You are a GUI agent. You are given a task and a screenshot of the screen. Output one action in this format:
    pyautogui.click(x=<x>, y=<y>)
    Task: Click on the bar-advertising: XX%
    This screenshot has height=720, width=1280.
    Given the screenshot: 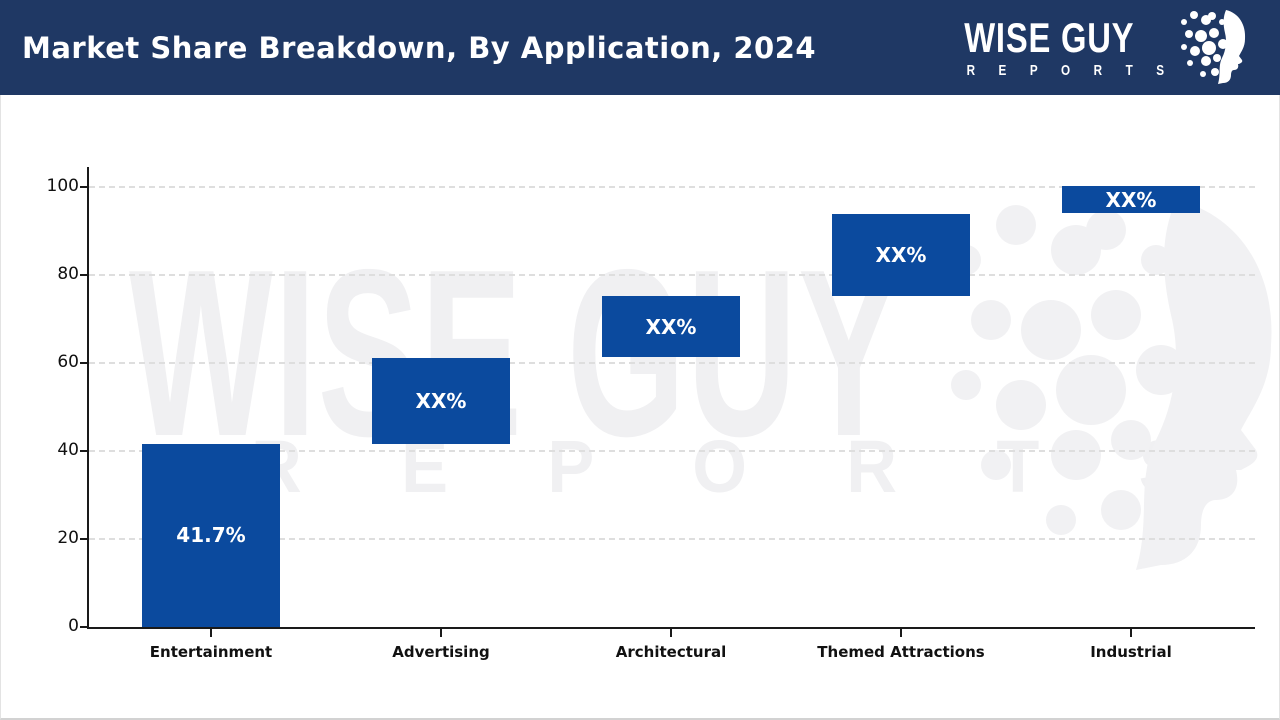 What is the action you would take?
    pyautogui.click(x=441, y=400)
    